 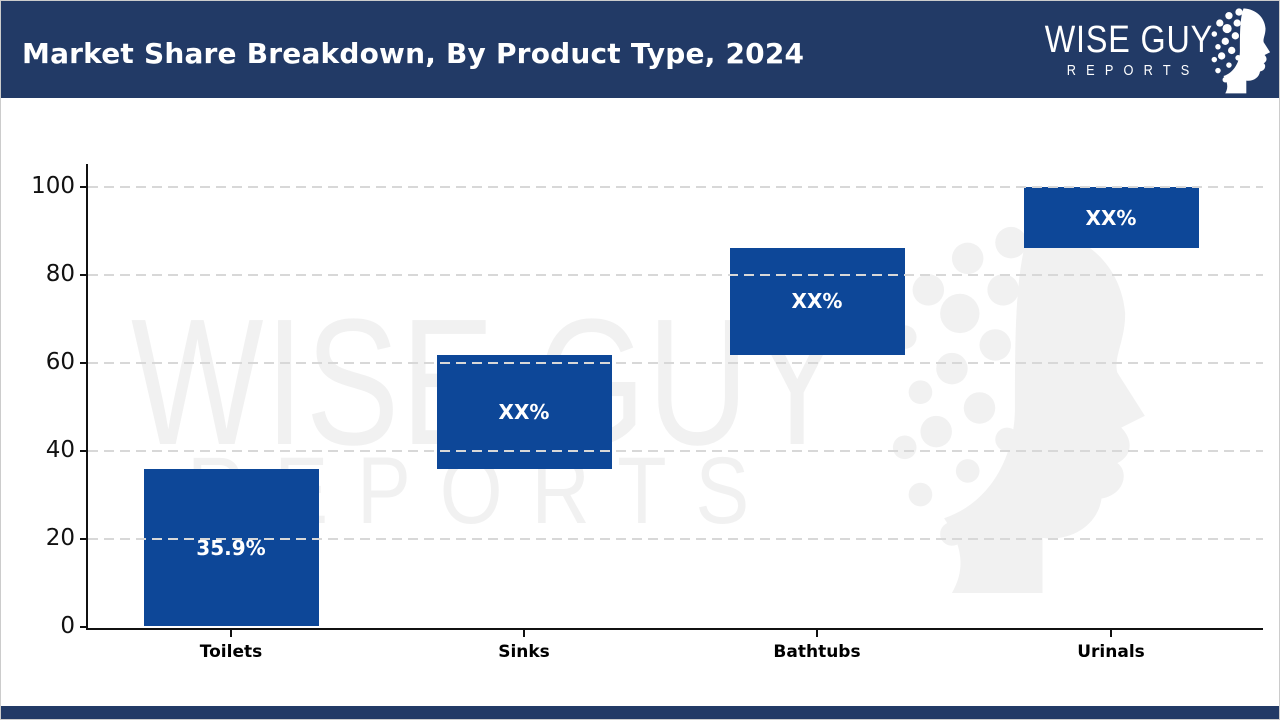 I want to click on waterfall-bar-bathtubs: XX%, so click(x=817, y=301).